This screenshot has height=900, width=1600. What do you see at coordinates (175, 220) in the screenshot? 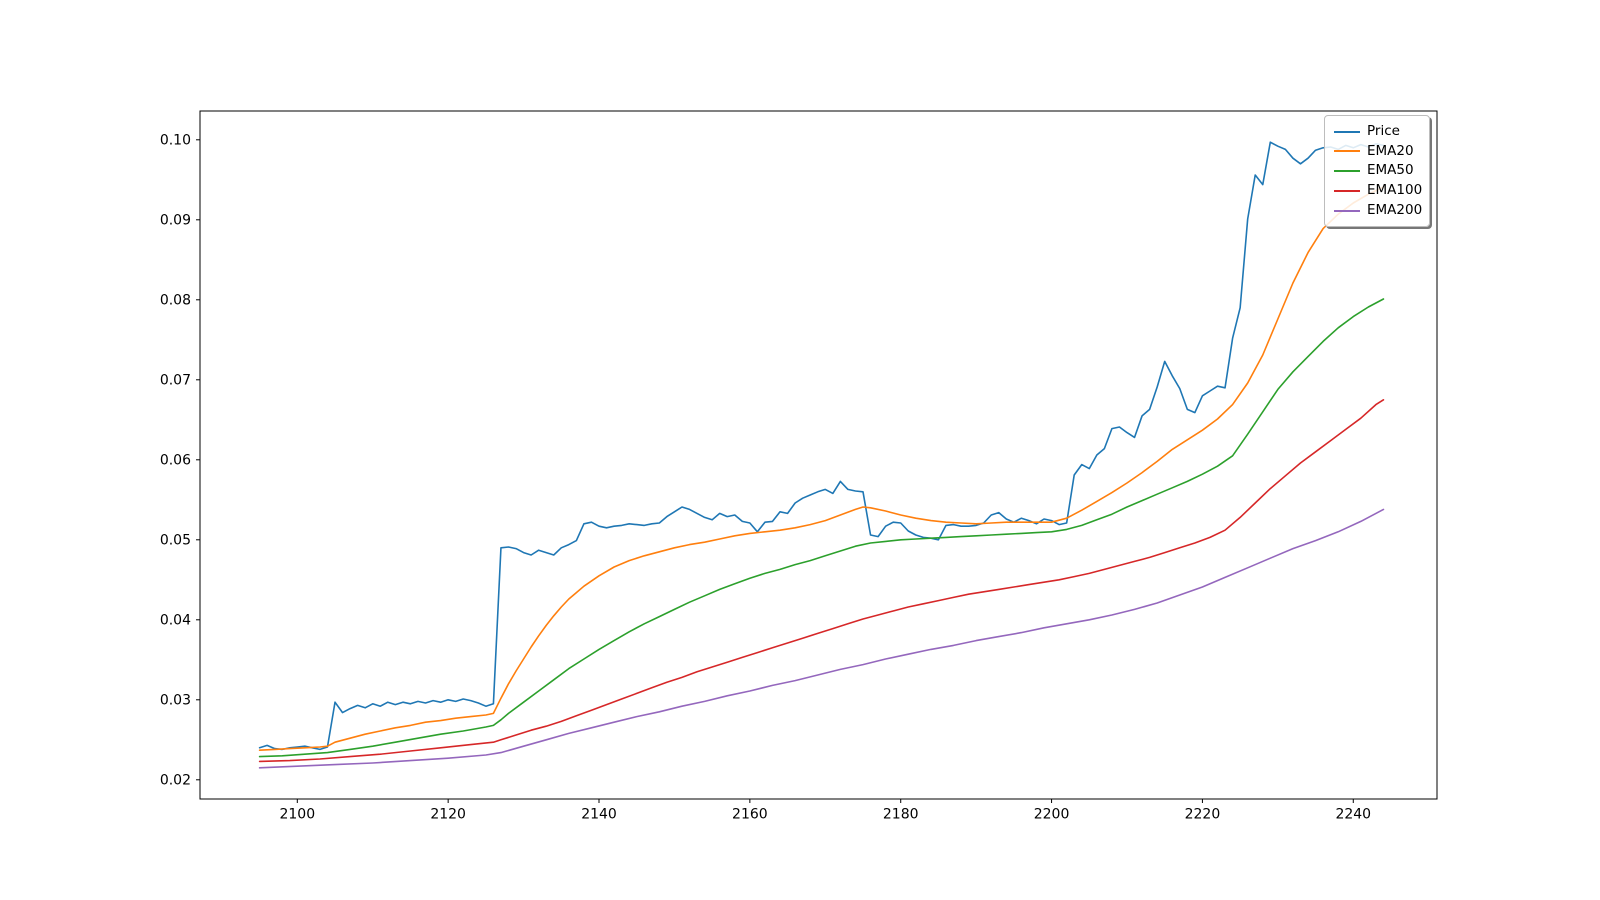
I see `y-tick-label: 0.09` at bounding box center [175, 220].